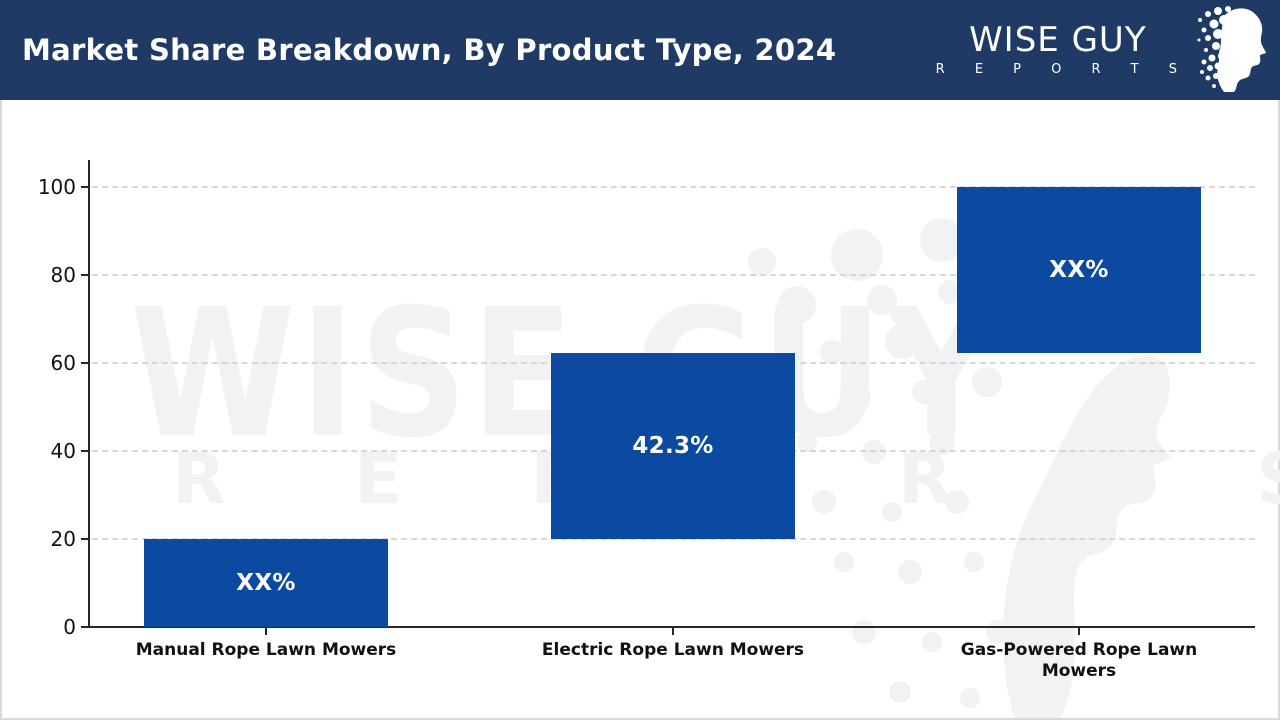  What do you see at coordinates (673, 650) in the screenshot?
I see `x-category-label: Electric Rope Lawn Mowers` at bounding box center [673, 650].